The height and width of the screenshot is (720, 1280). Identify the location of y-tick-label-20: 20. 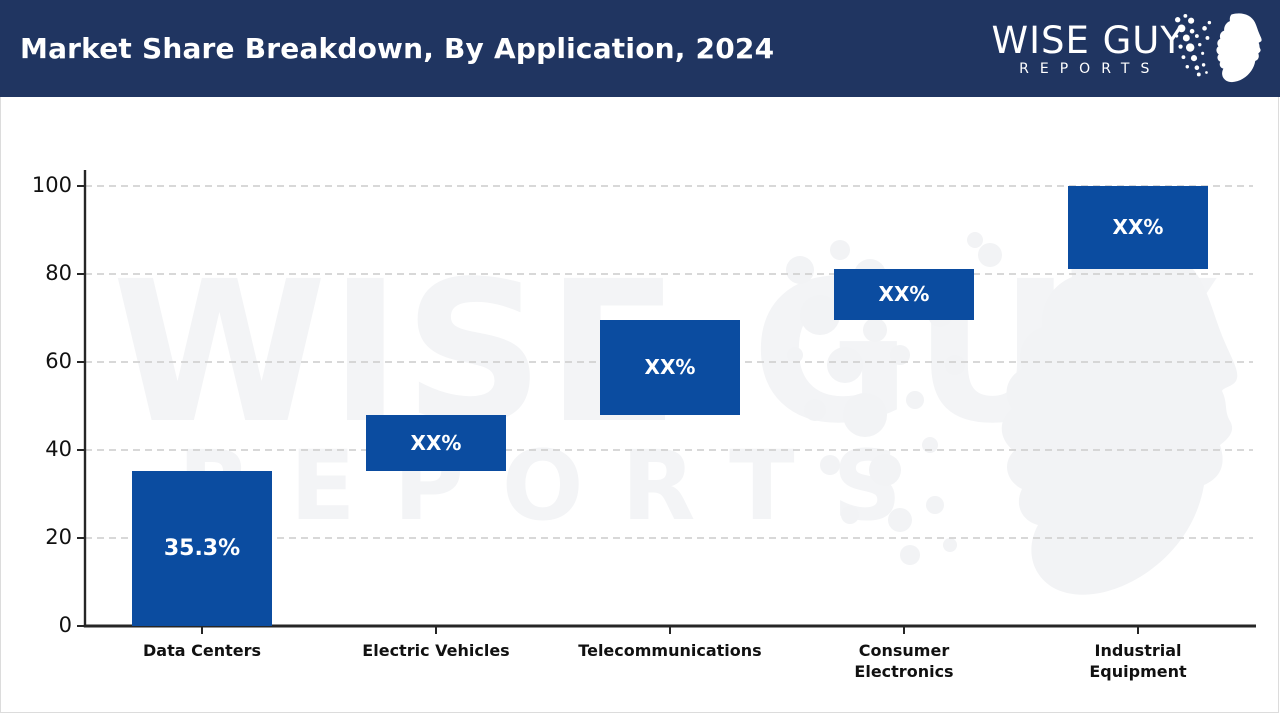
(58, 537).